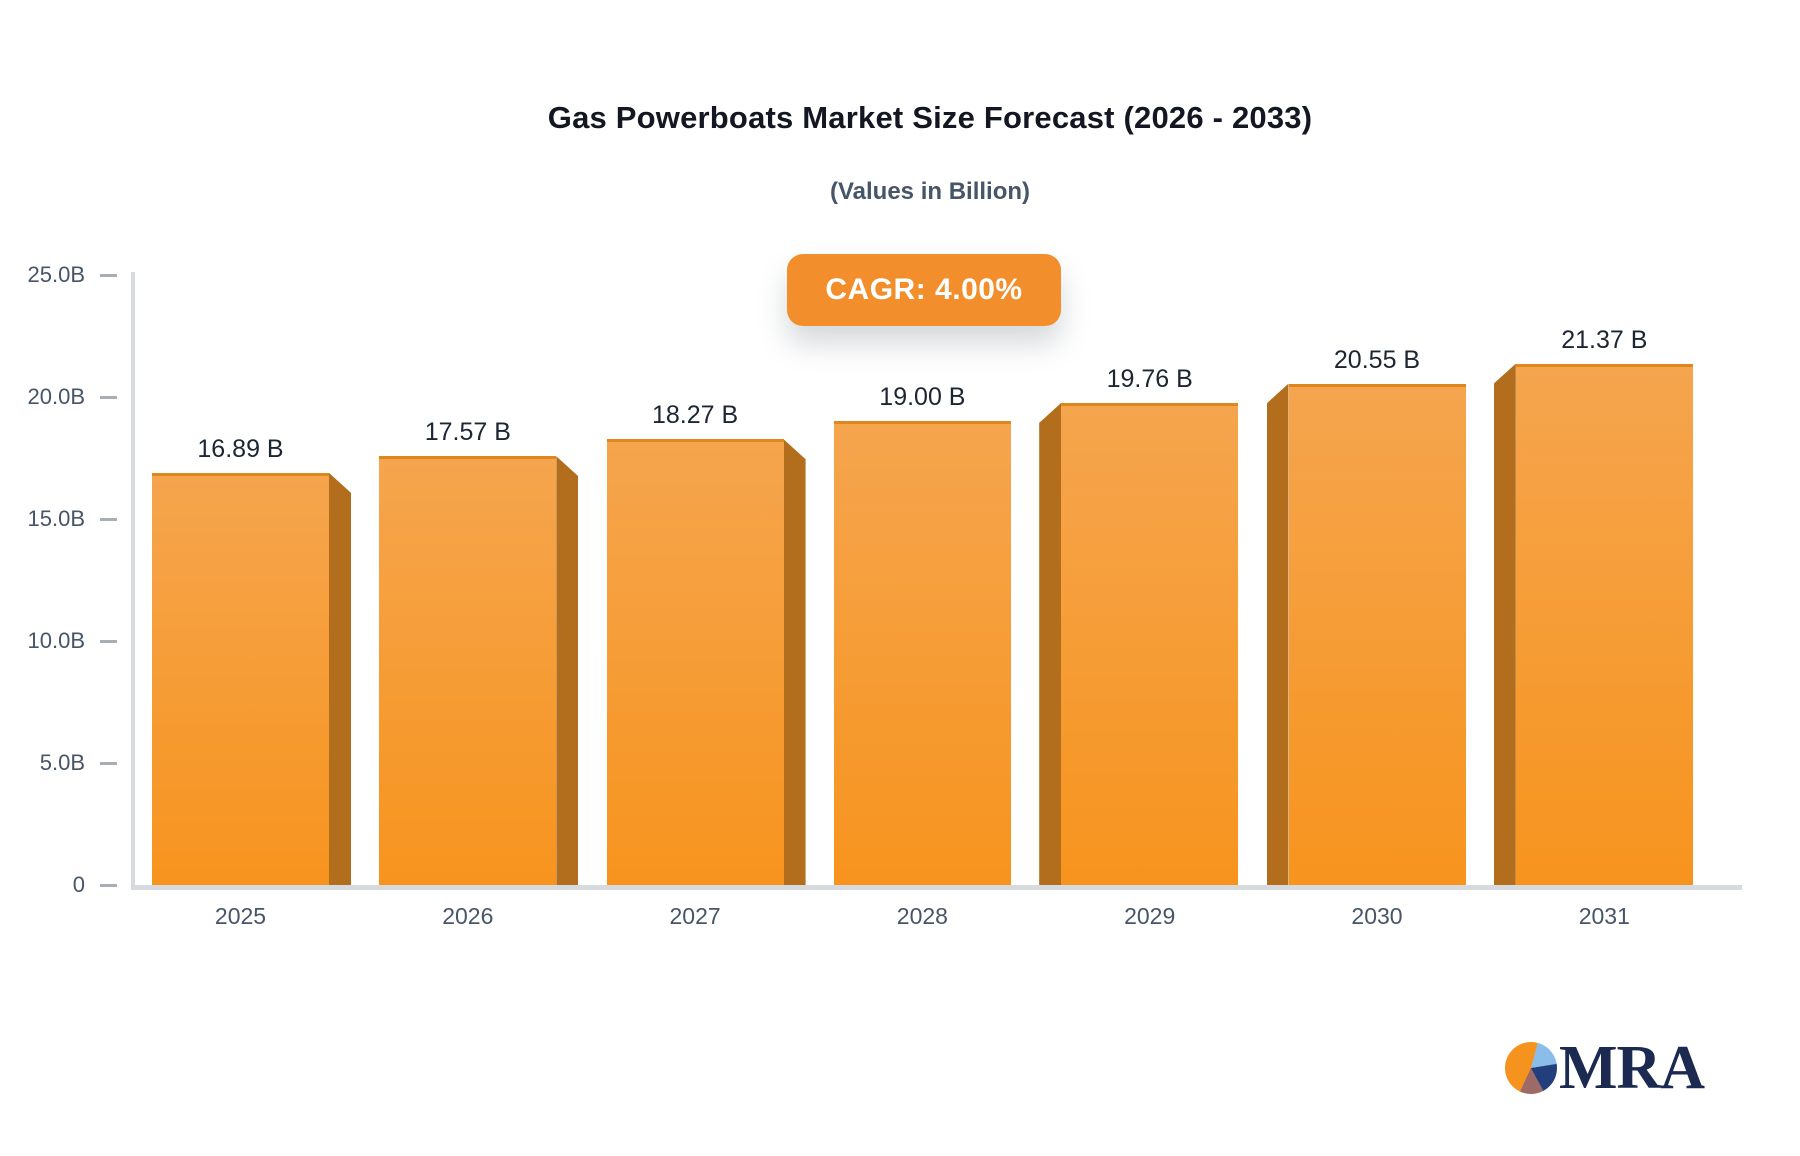  What do you see at coordinates (240, 448) in the screenshot?
I see `bar-value-label: 16.89 B` at bounding box center [240, 448].